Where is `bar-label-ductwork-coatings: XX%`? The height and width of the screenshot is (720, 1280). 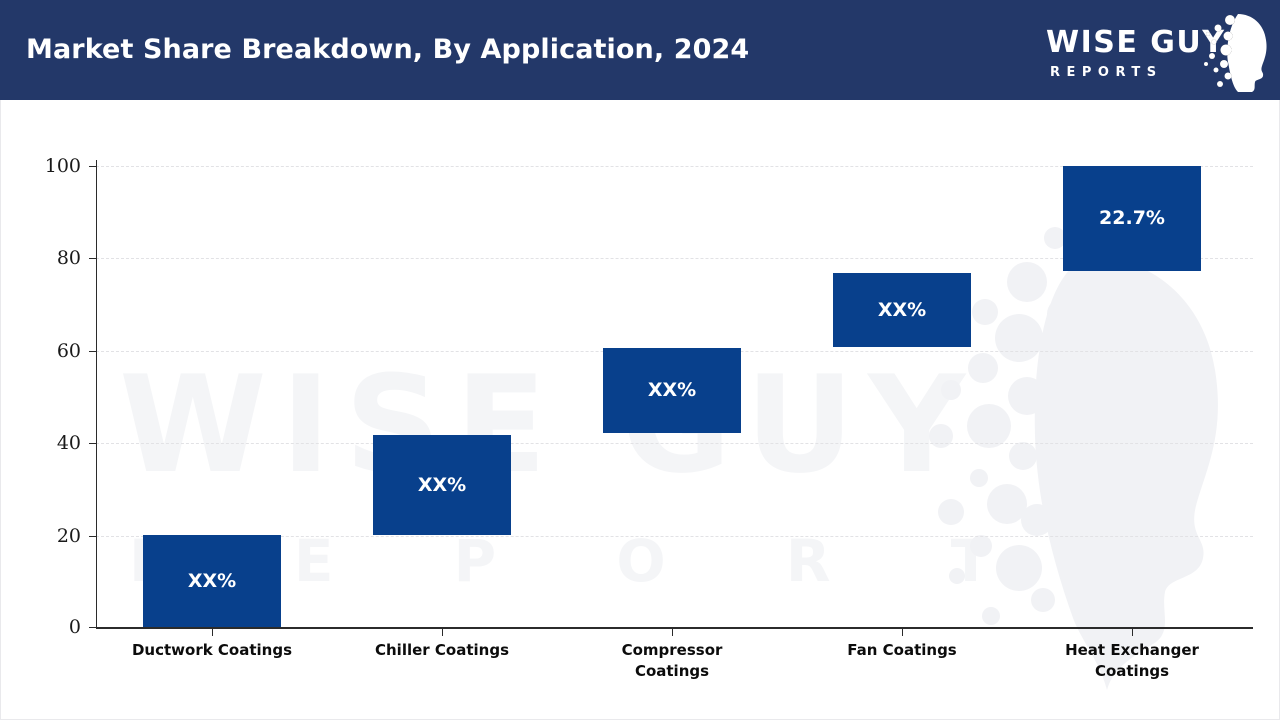
bar-label-ductwork-coatings: XX% is located at coordinates (212, 580).